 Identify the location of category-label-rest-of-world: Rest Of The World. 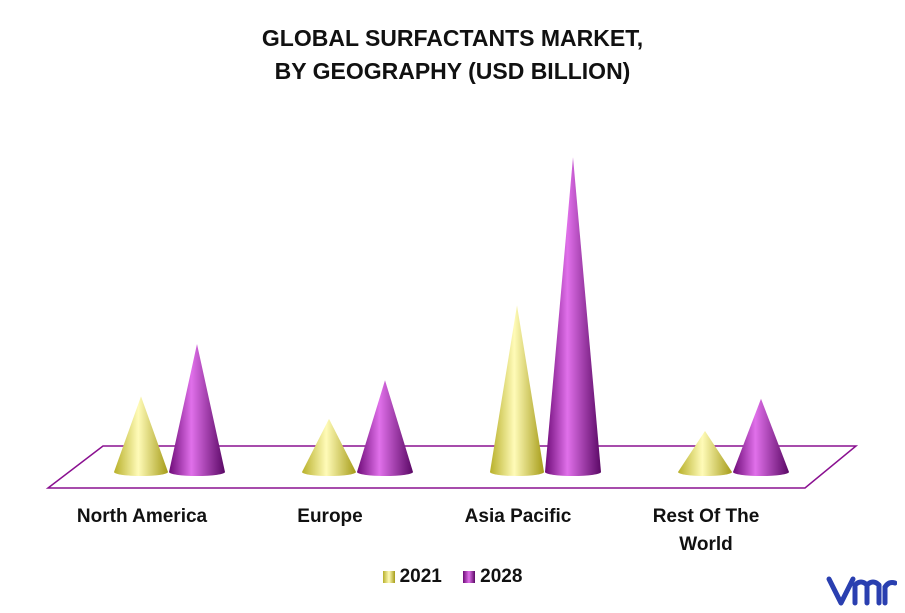
(706, 531).